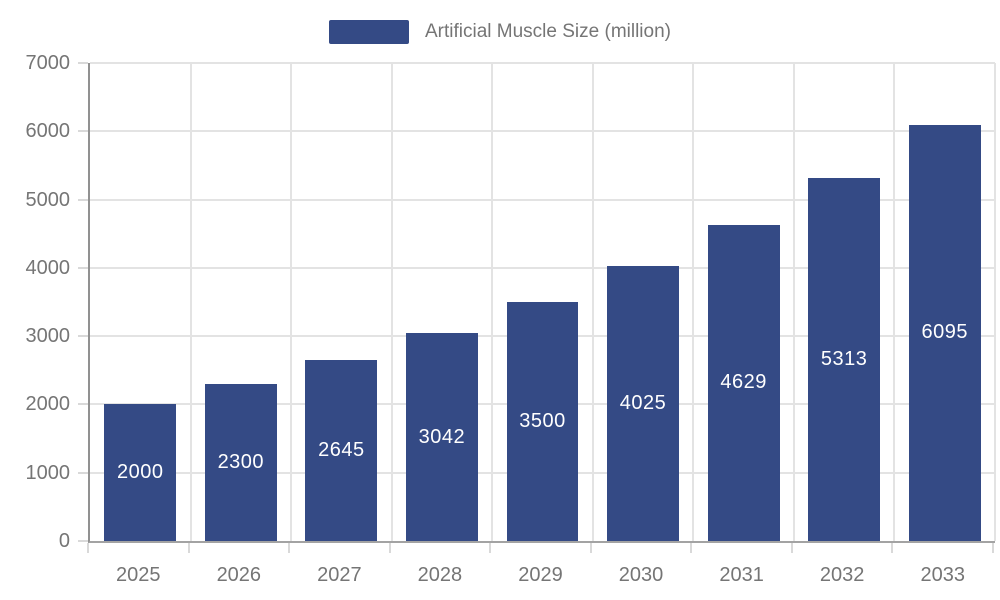 The width and height of the screenshot is (1000, 600). Describe the element at coordinates (48, 199) in the screenshot. I see `y-tick-label: 5000` at that location.